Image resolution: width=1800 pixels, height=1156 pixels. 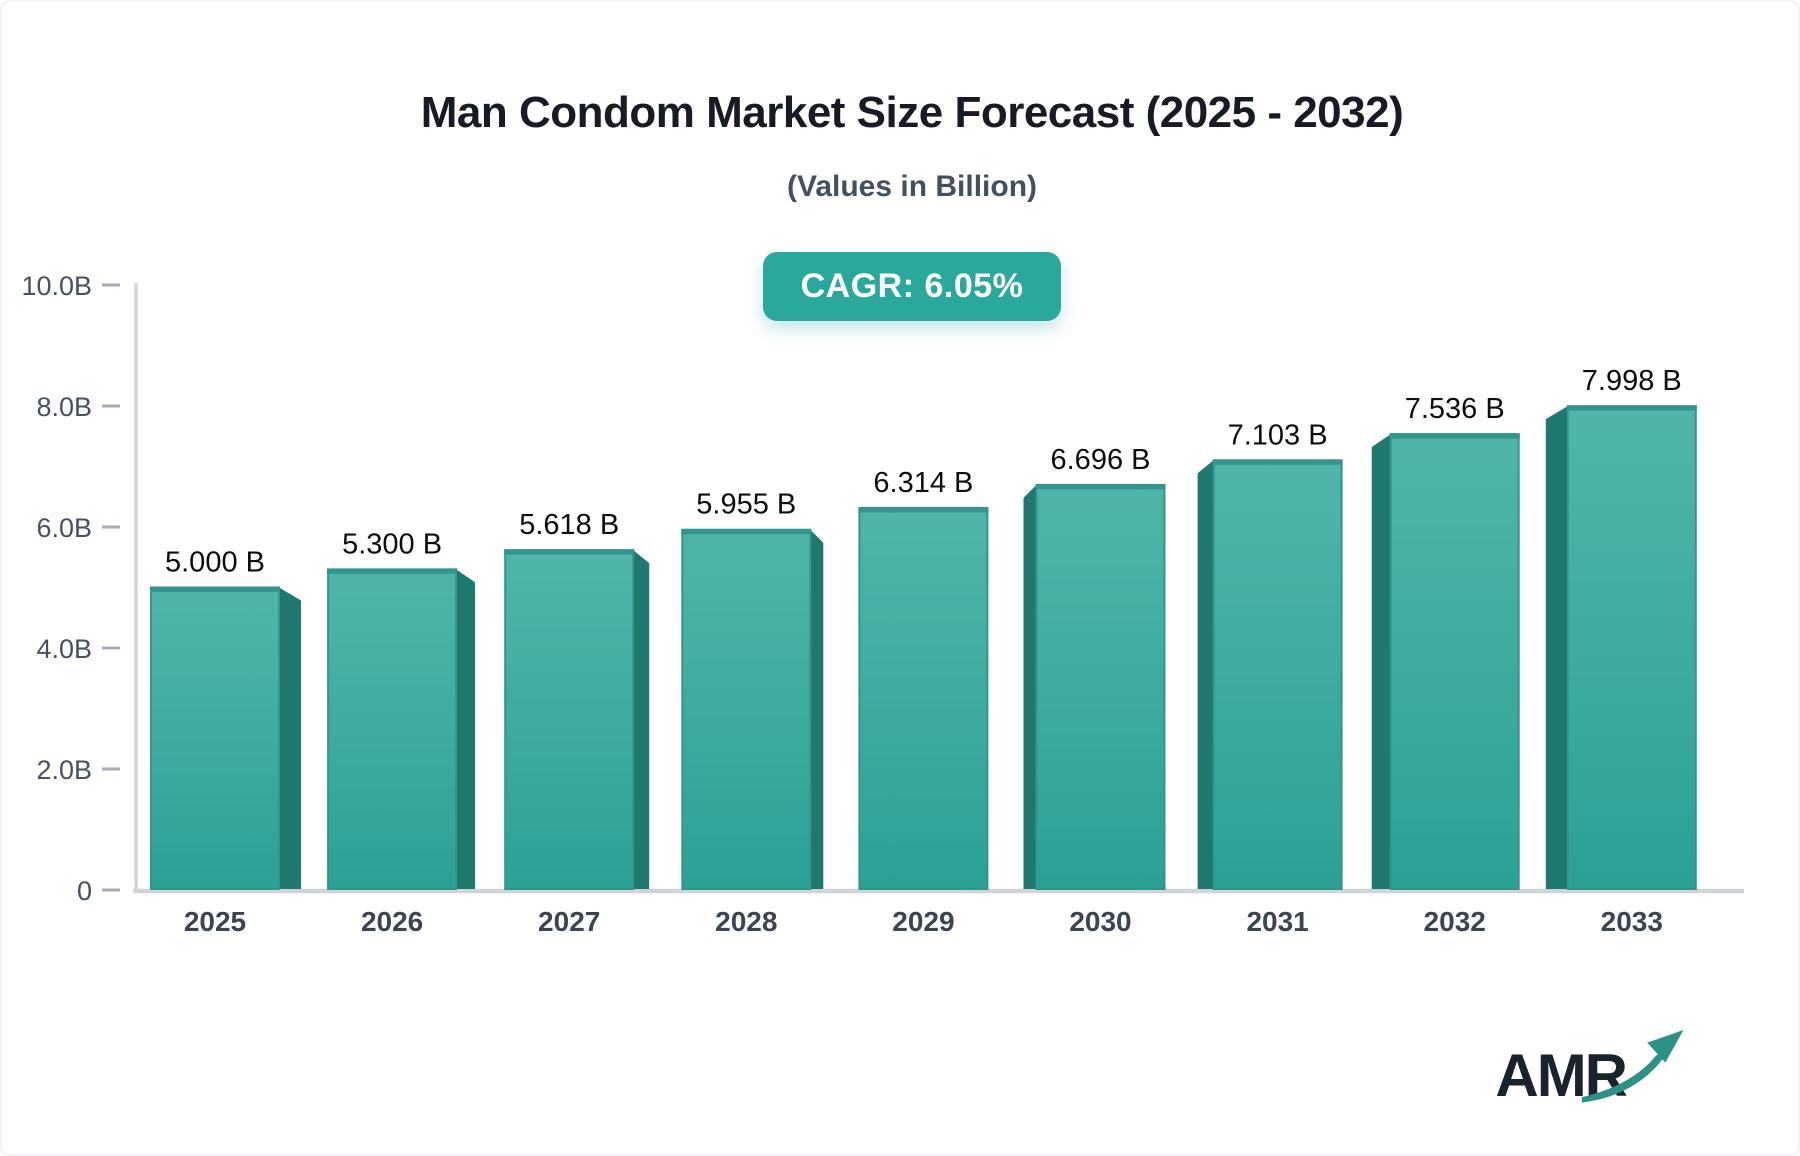 I want to click on bar-2027: 5.618 B 2027, so click(x=577, y=723).